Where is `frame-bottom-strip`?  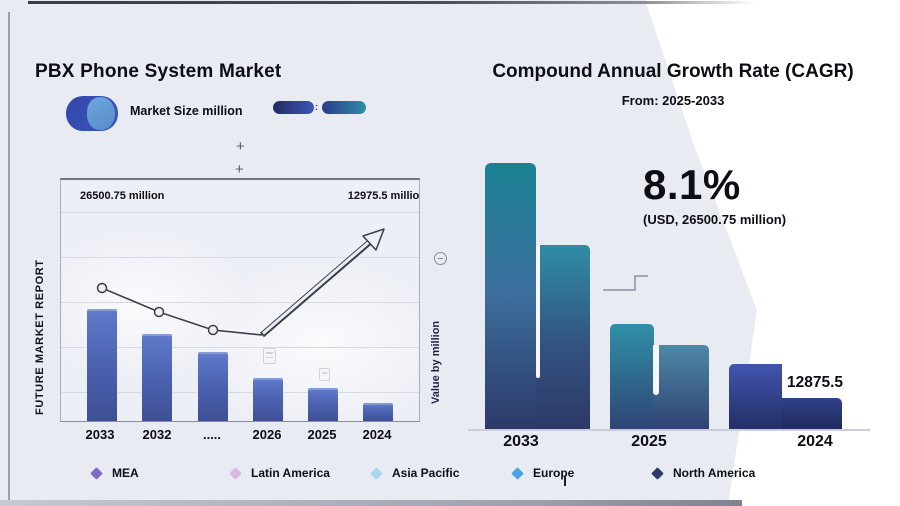 frame-bottom-strip is located at coordinates (371, 503).